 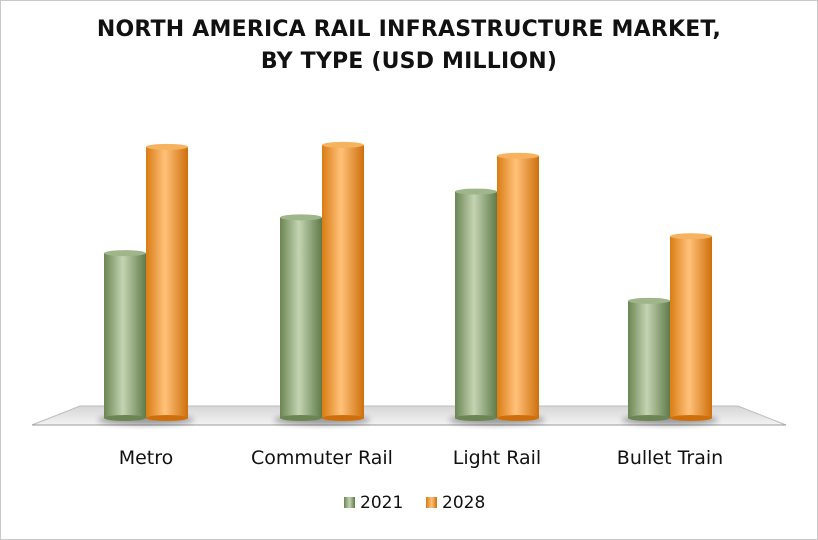 What do you see at coordinates (381, 503) in the screenshot?
I see `legend-label-2021: 2021` at bounding box center [381, 503].